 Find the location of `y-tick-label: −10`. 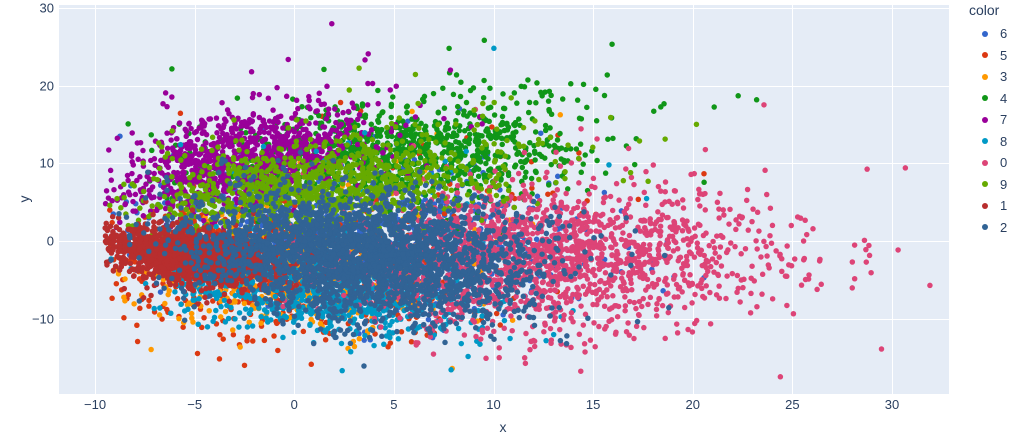

y-tick-label: −10 is located at coordinates (42, 319).